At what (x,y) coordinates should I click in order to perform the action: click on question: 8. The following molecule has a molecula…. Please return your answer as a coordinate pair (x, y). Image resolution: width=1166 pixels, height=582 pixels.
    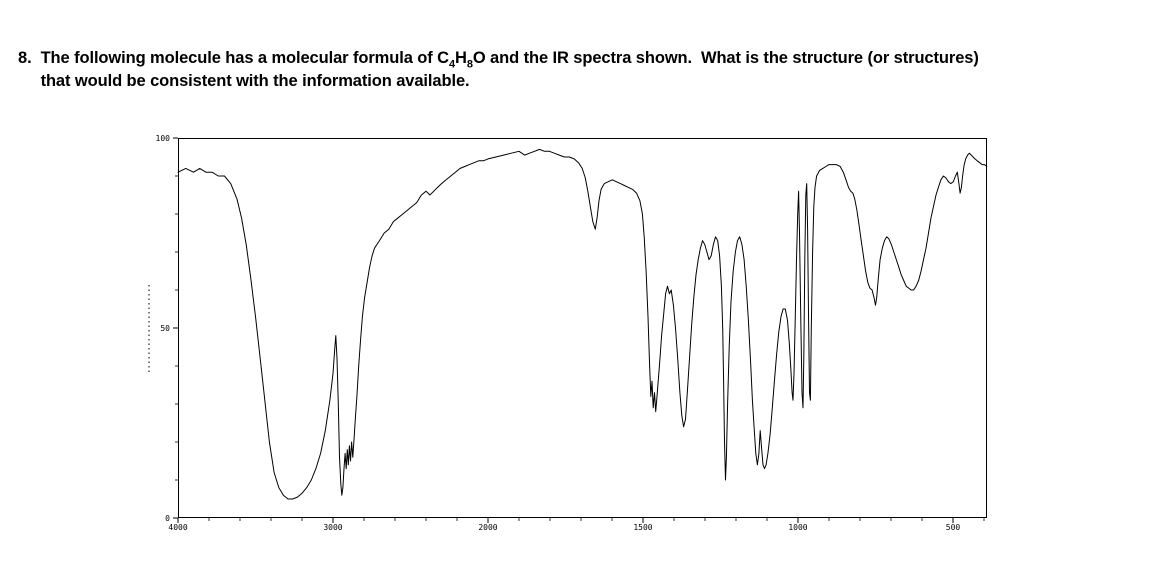
    Looking at the image, I should click on (584, 70).